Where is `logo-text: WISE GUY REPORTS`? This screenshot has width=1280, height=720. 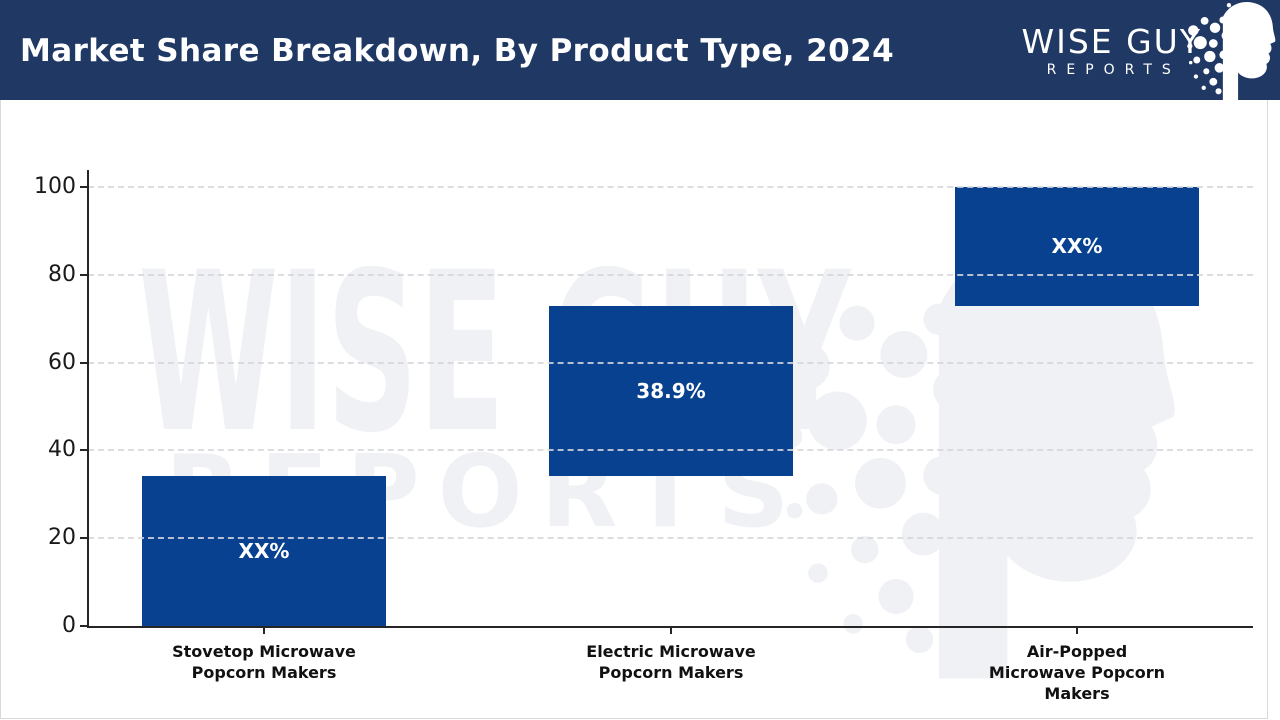
logo-text: WISE GUY REPORTS is located at coordinates (1111, 50).